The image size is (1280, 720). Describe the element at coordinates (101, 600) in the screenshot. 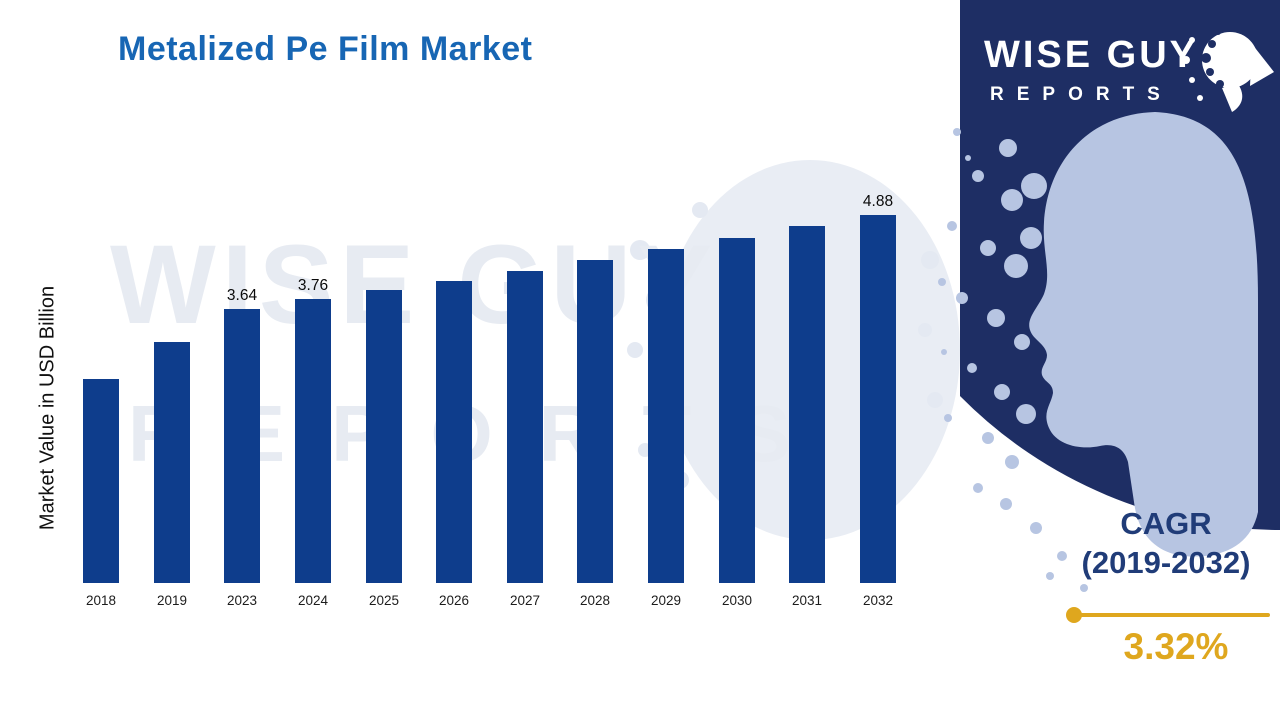

I see `x-tick-label-2018: 2018` at that location.